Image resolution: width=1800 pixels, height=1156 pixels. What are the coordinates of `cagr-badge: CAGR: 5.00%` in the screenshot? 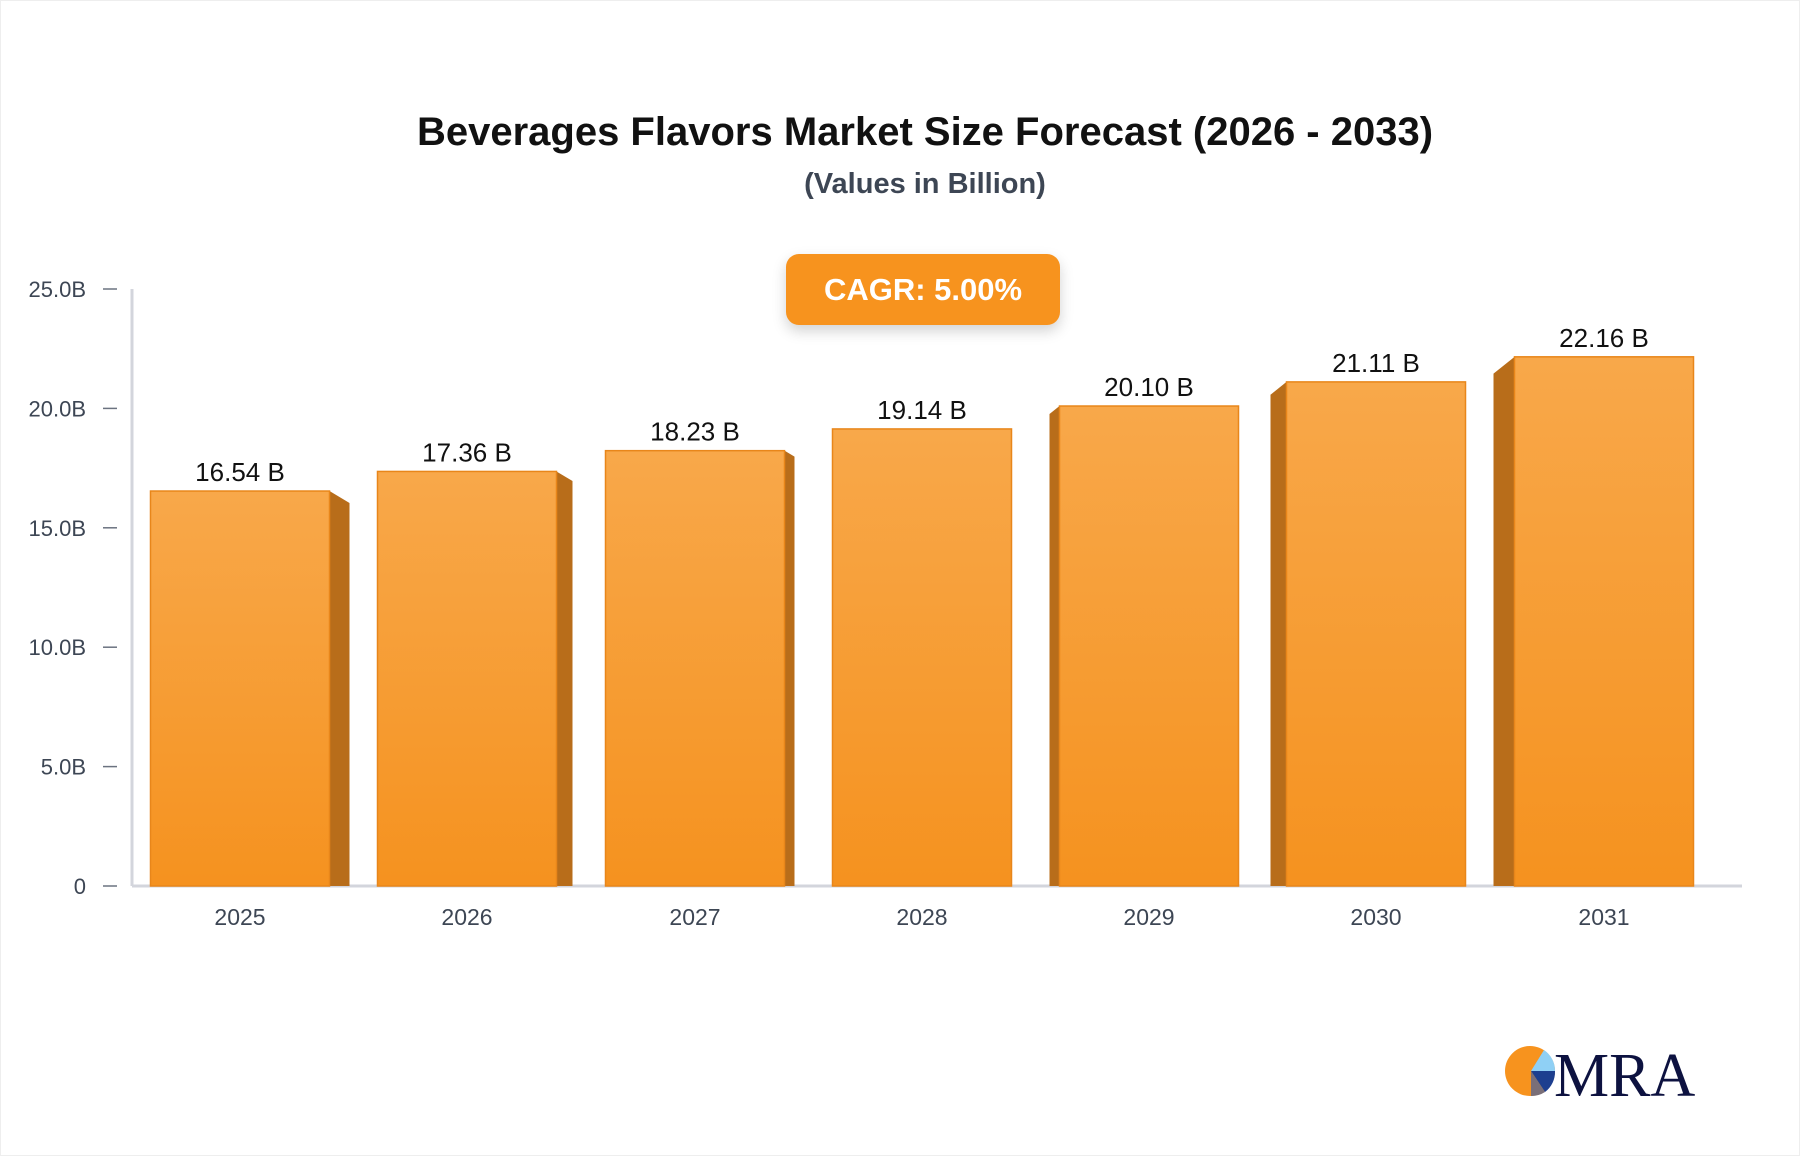 It's located at (923, 289).